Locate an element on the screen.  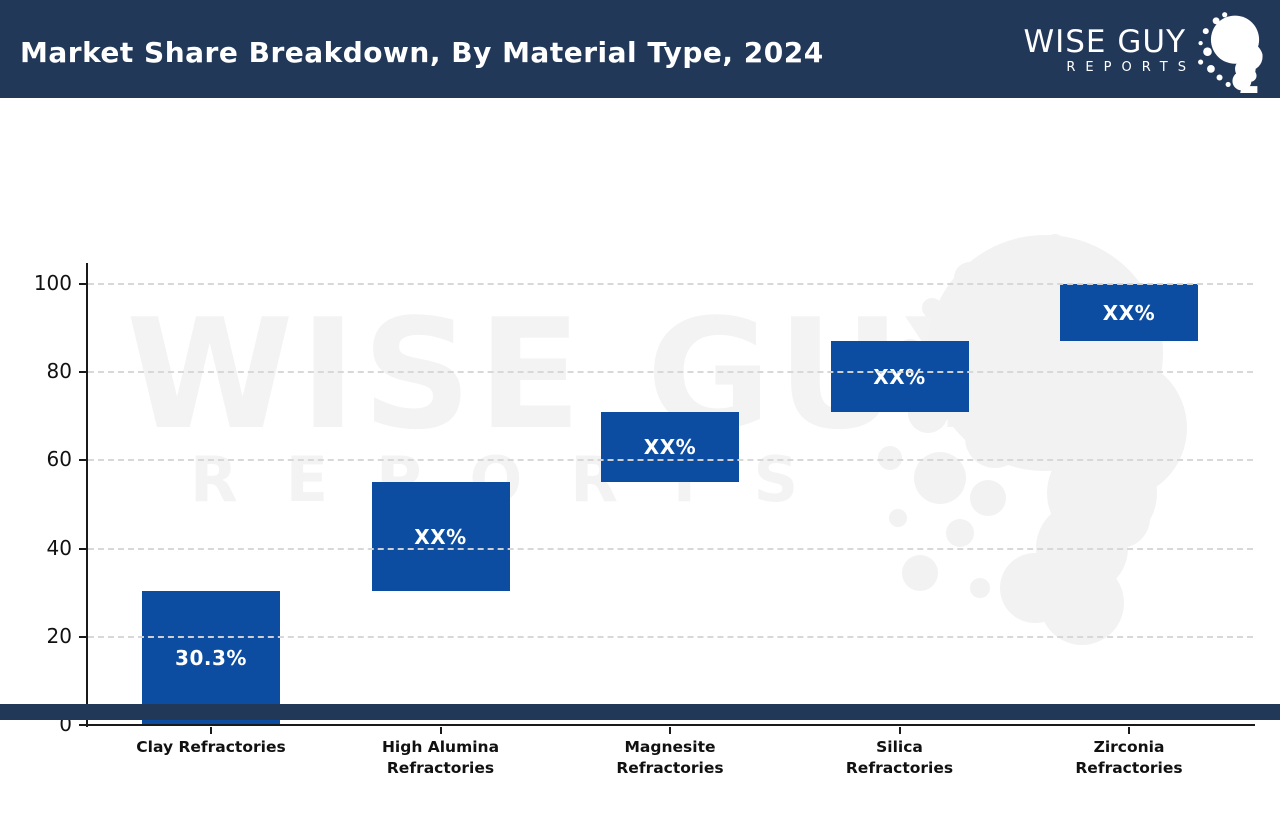
x-category-label-line: Zirconia is located at coordinates (1129, 747).